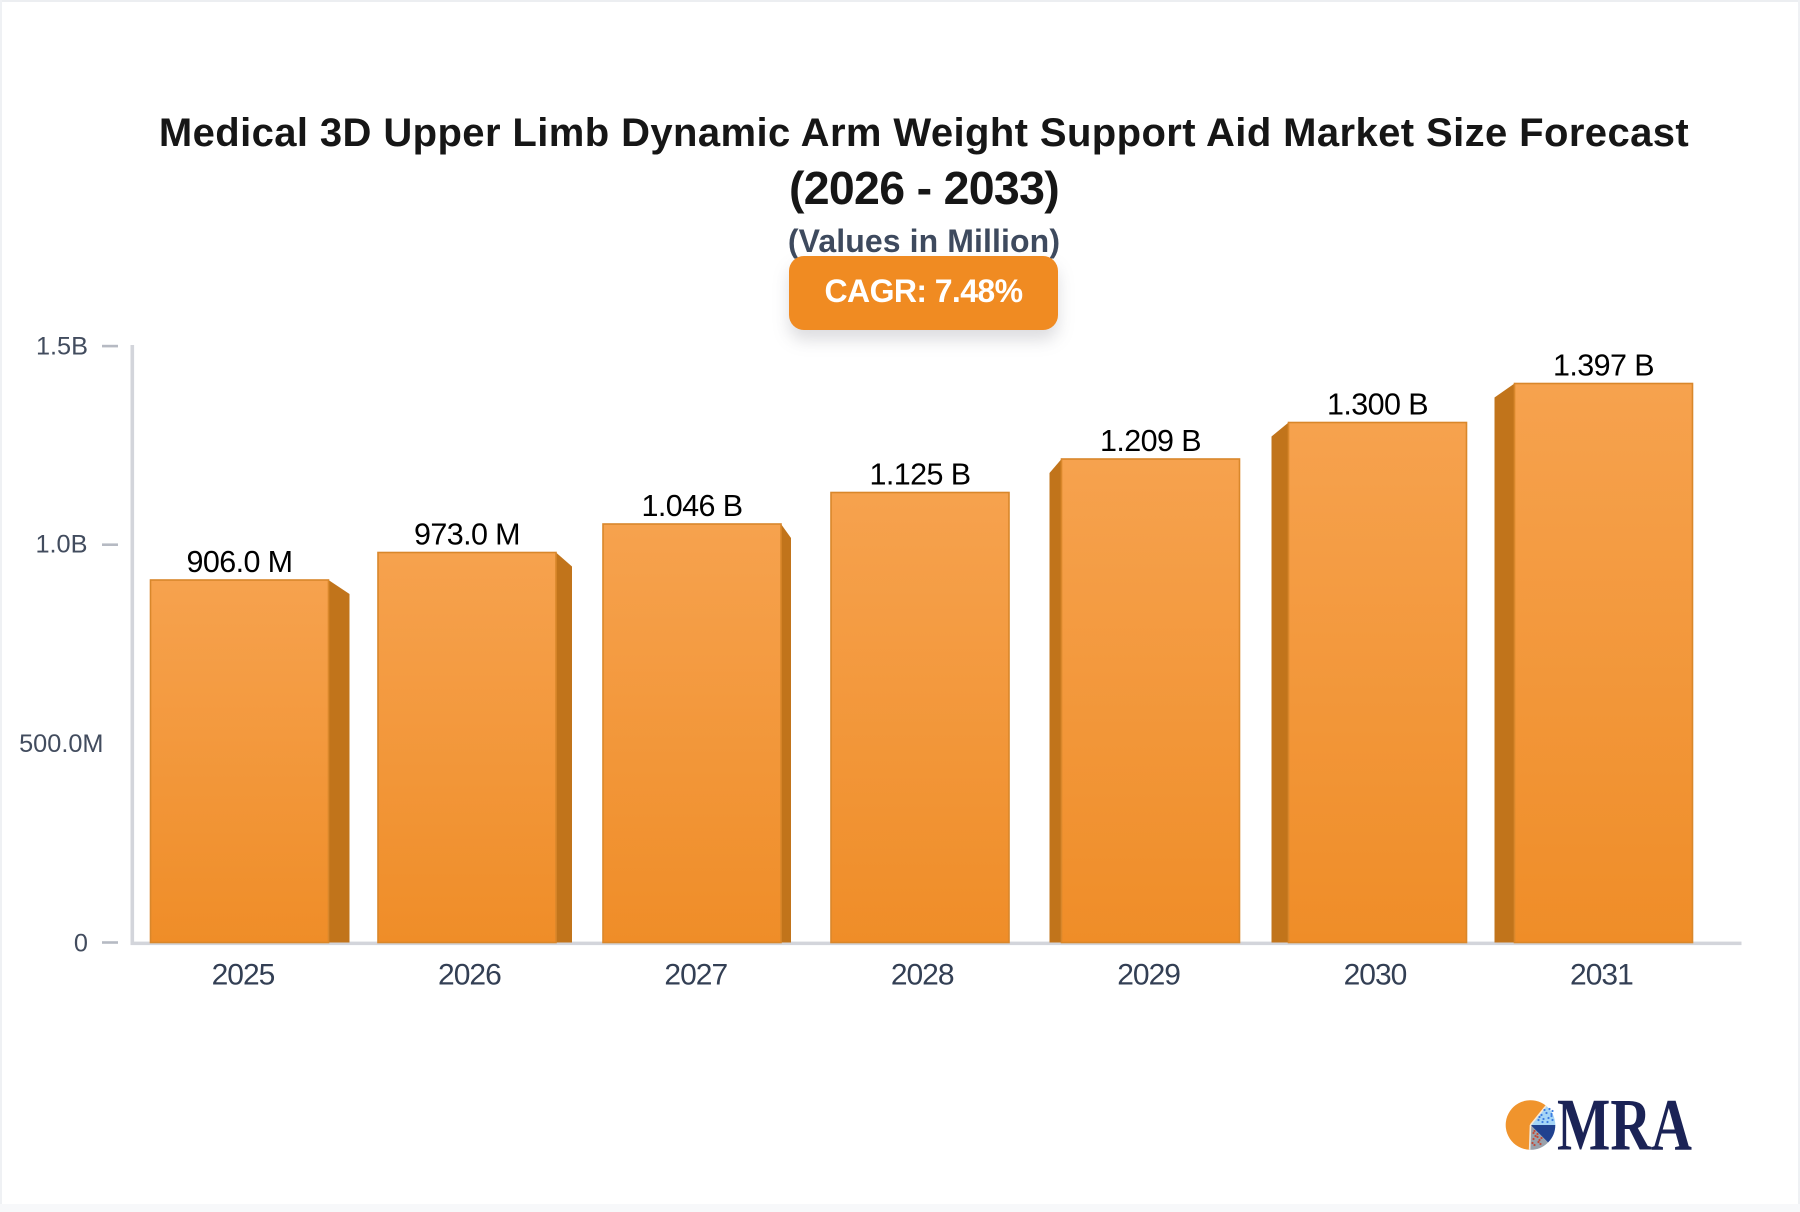 The height and width of the screenshot is (1212, 1800). Describe the element at coordinates (1377, 405) in the screenshot. I see `svg-text: 1.300 B` at that location.